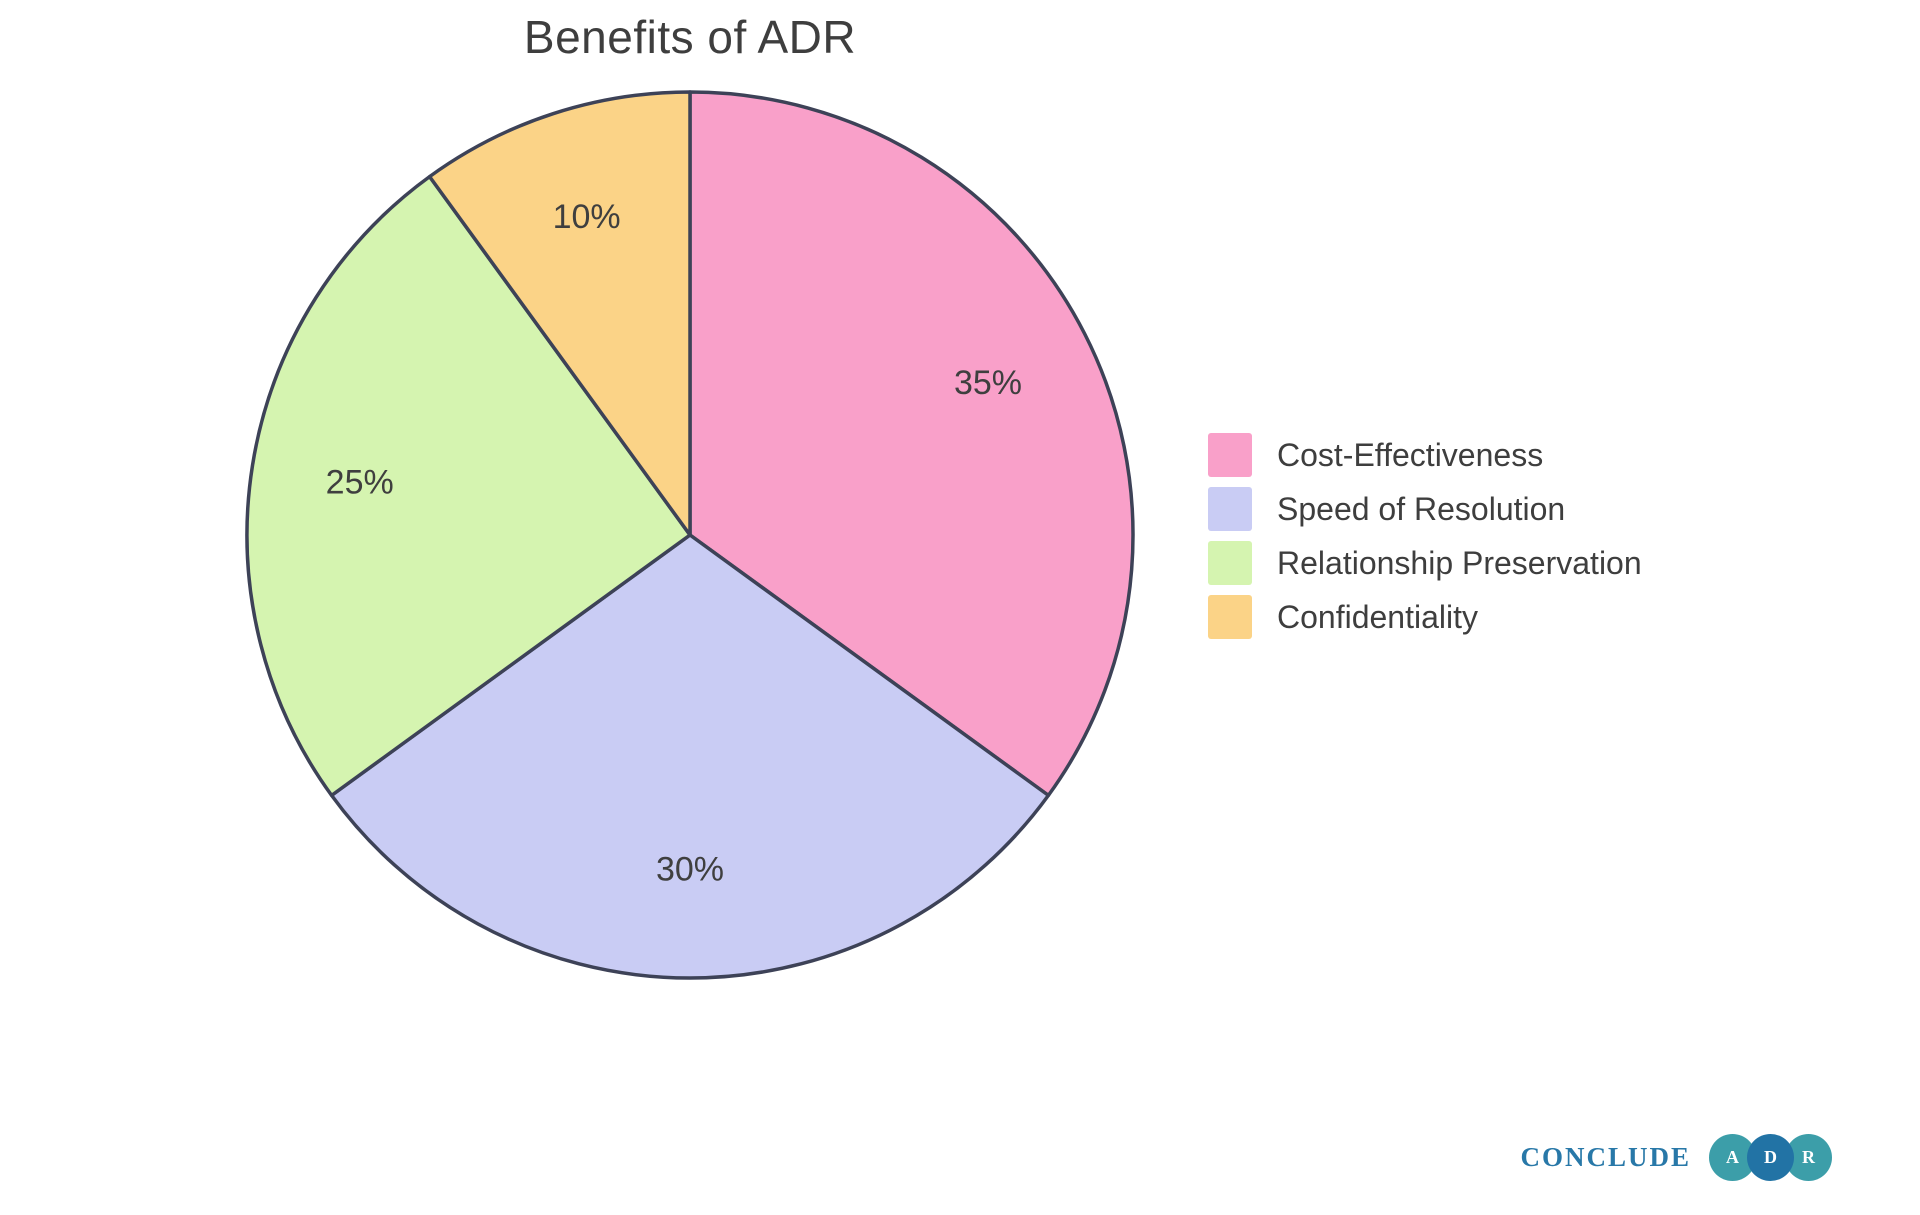  Describe the element at coordinates (988, 383) in the screenshot. I see `slice-label-cost-effectiveness: 35%` at that location.